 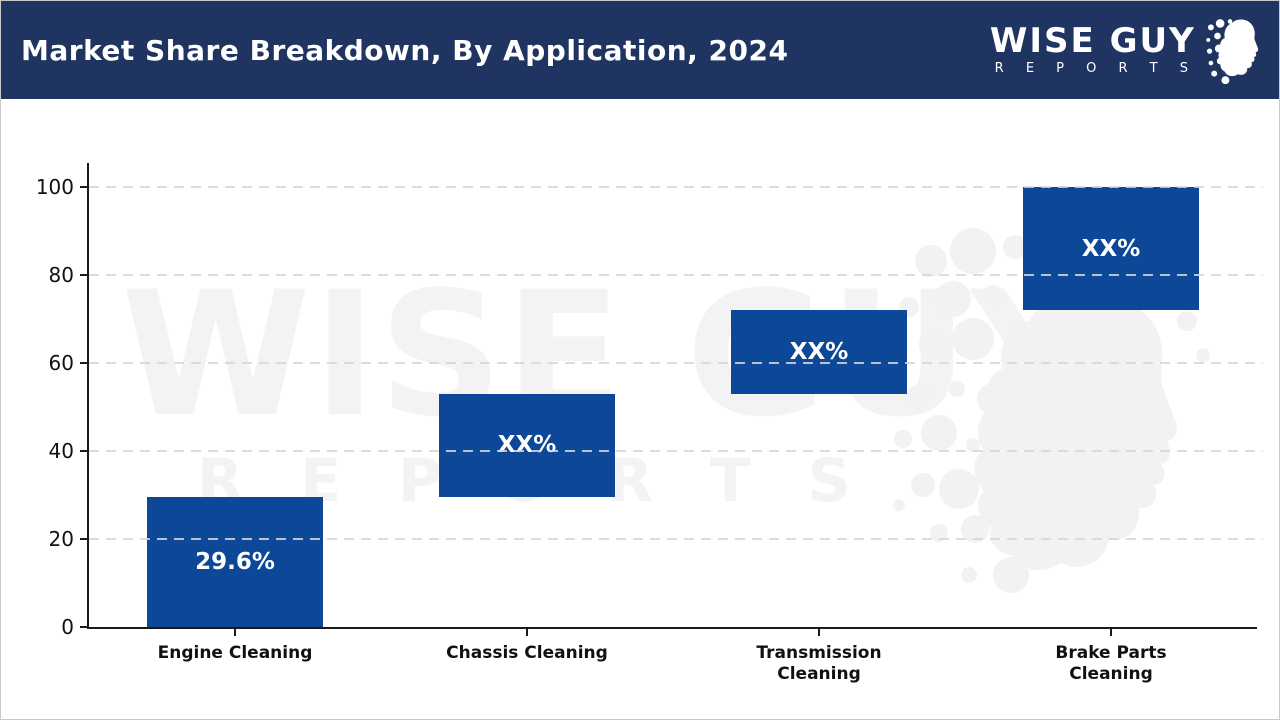 What do you see at coordinates (61, 451) in the screenshot?
I see `y-tick-label: 40` at bounding box center [61, 451].